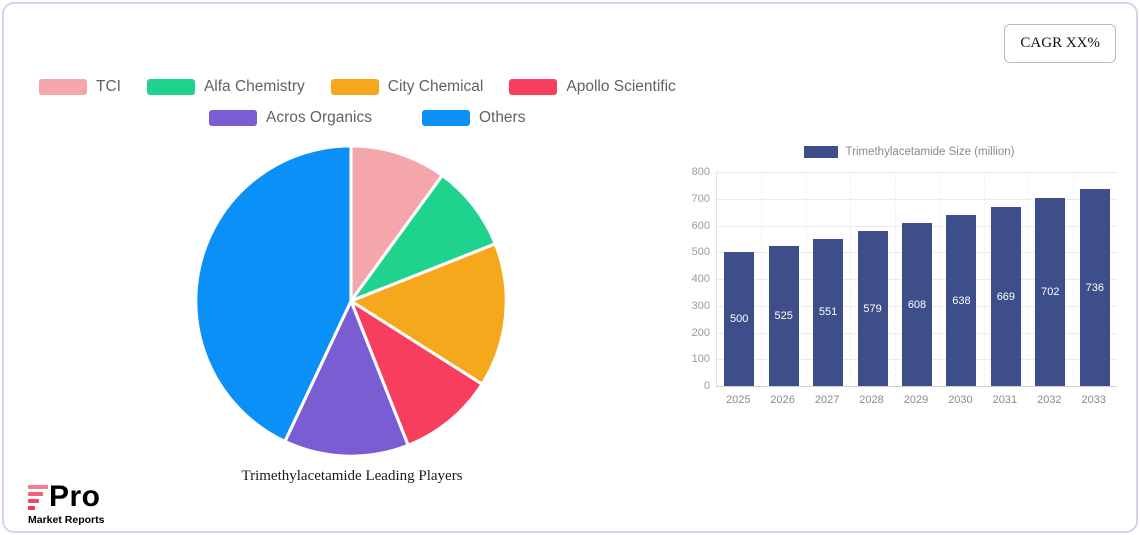  I want to click on x-tick-label-2029: 2029, so click(916, 400).